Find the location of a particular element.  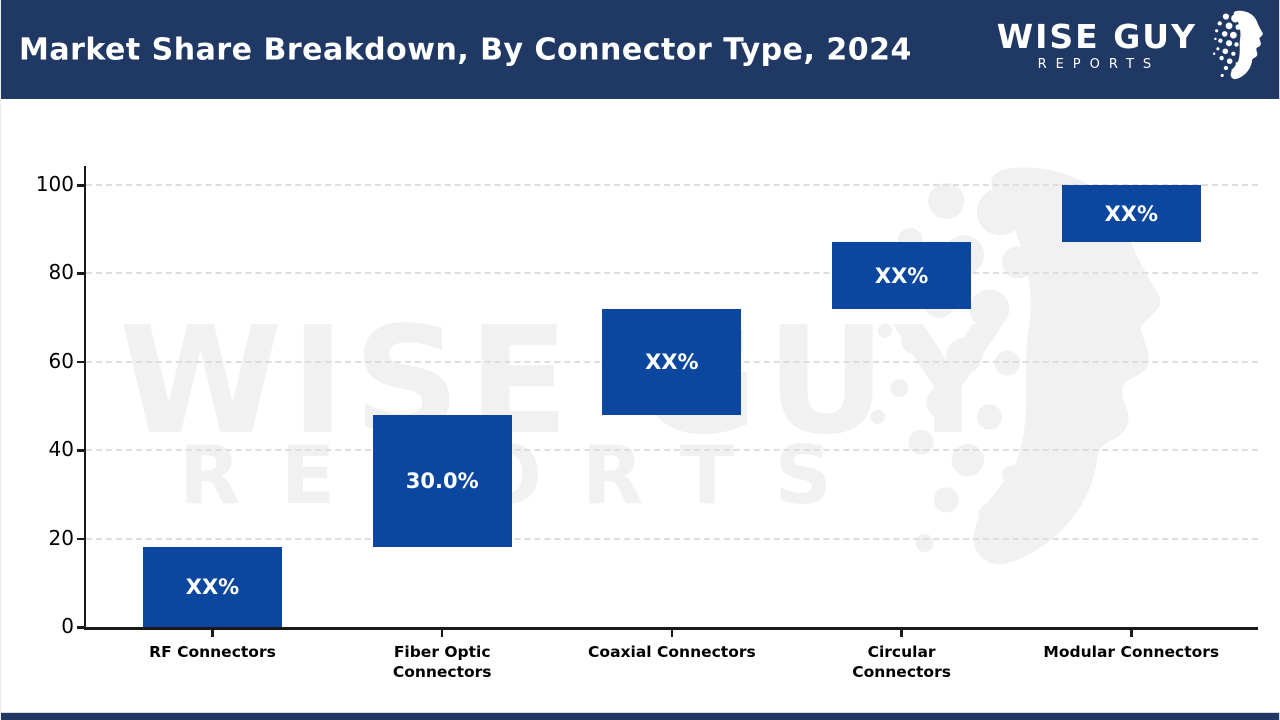

y-tick-label-20: 20 is located at coordinates (61, 537).